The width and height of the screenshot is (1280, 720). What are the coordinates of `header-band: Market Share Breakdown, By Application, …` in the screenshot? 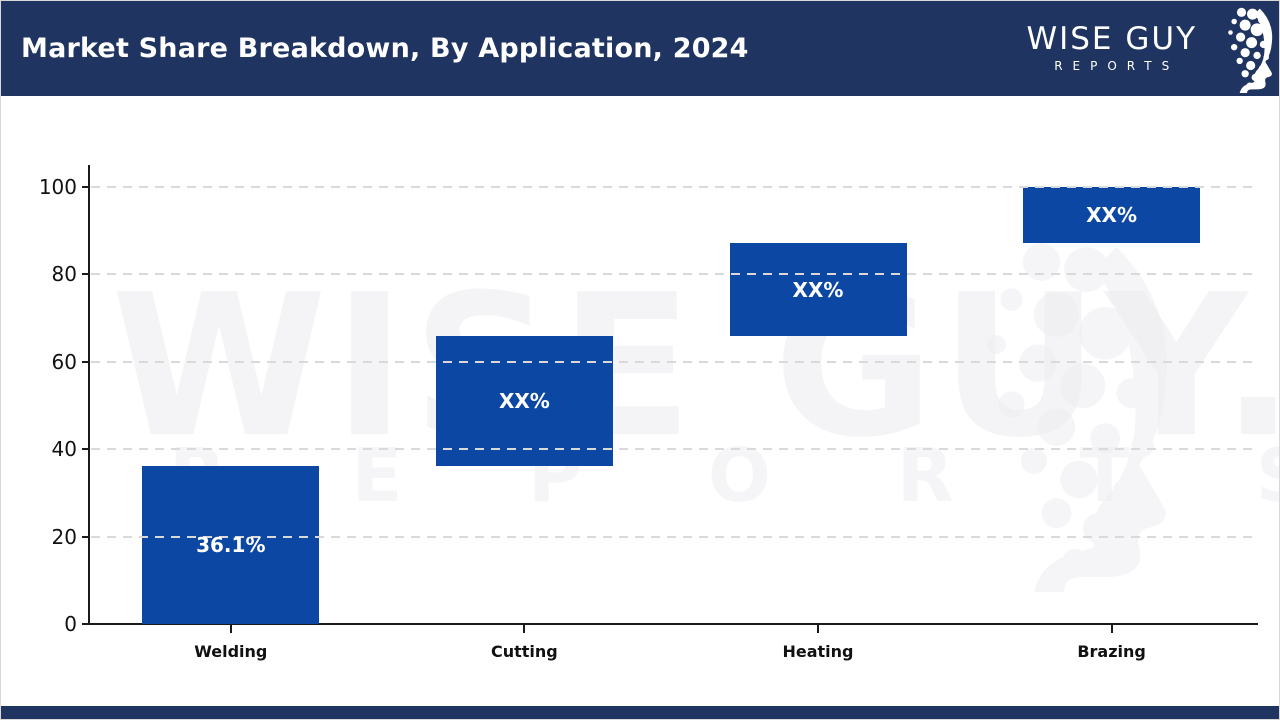 It's located at (640, 48).